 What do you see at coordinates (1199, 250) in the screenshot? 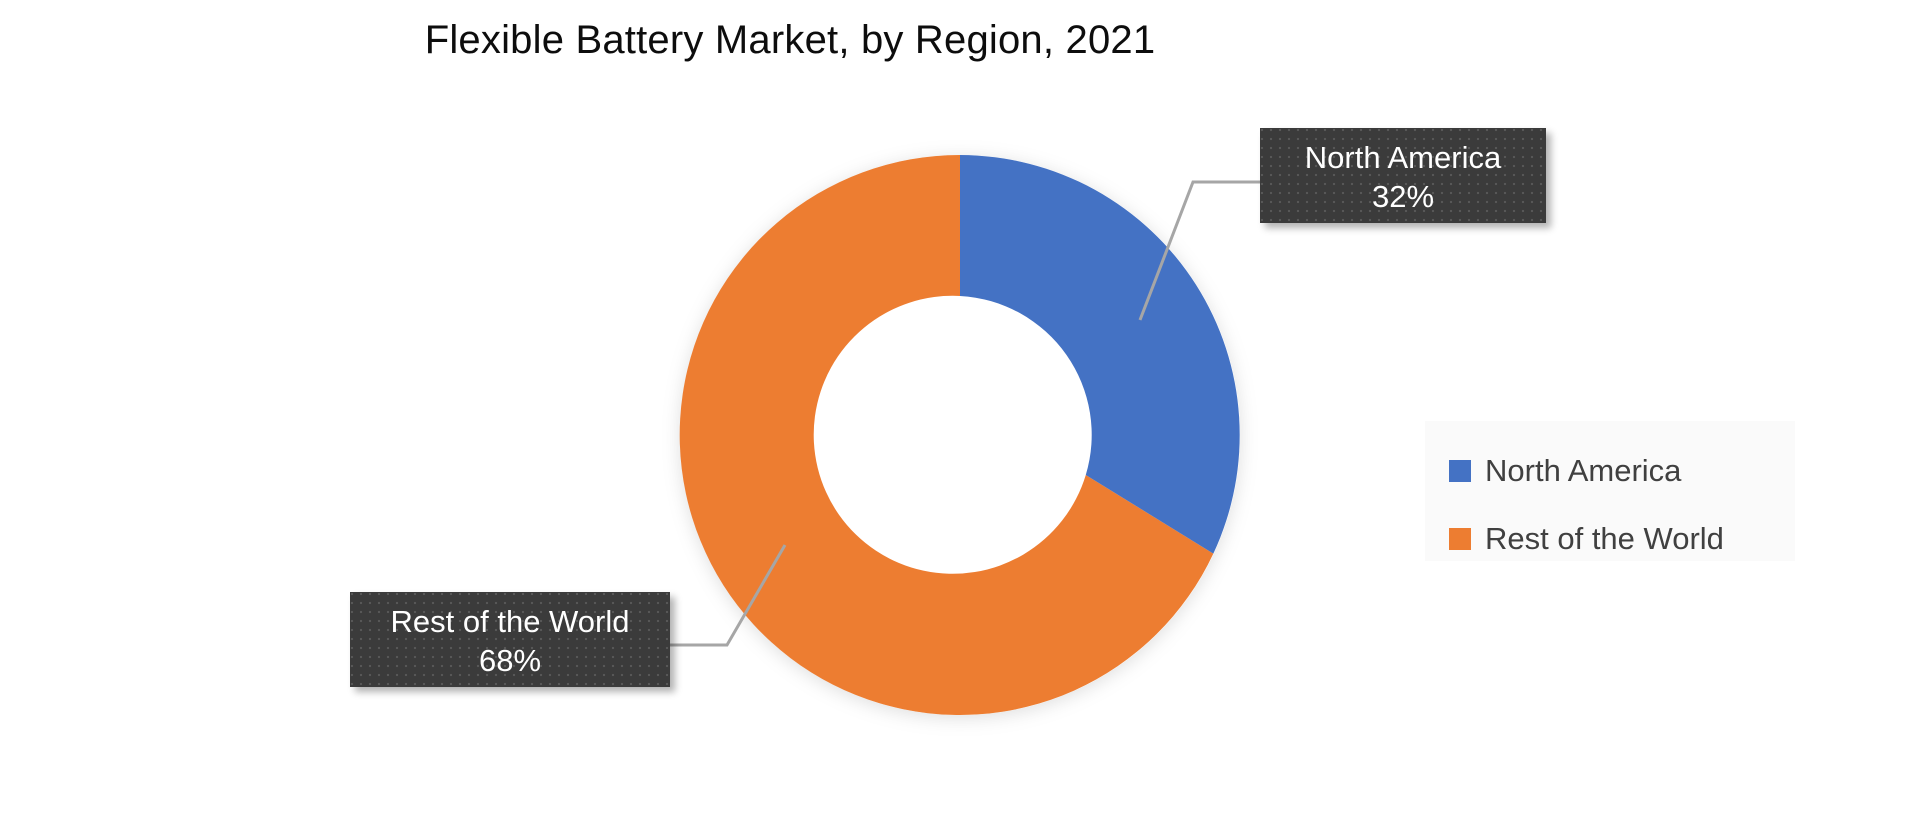
I see `leader-line-north-america` at bounding box center [1199, 250].